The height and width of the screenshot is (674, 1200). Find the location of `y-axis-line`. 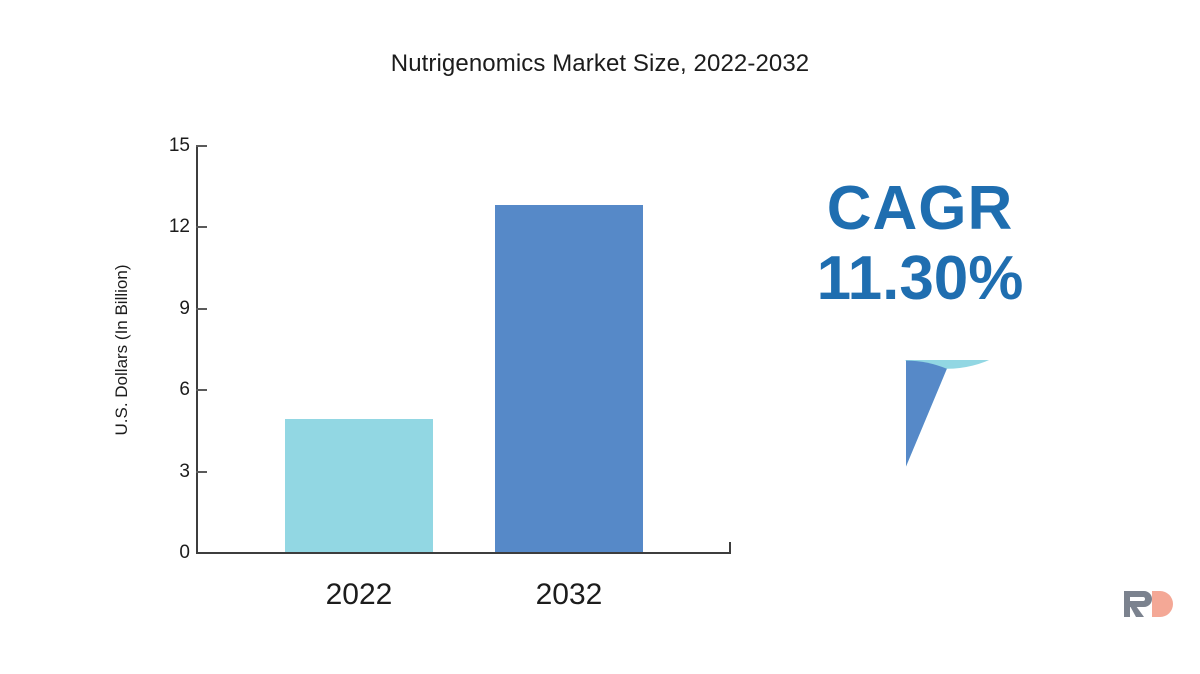

y-axis-line is located at coordinates (197, 349).